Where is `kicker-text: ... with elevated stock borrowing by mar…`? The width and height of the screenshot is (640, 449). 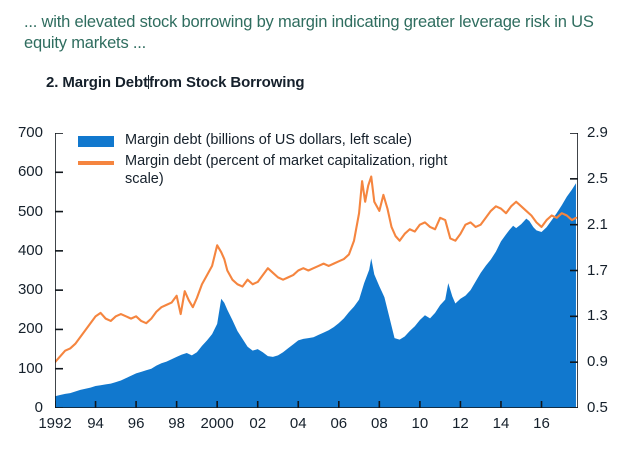
kicker-text: ... with elevated stock borrowing by mar… is located at coordinates (309, 32).